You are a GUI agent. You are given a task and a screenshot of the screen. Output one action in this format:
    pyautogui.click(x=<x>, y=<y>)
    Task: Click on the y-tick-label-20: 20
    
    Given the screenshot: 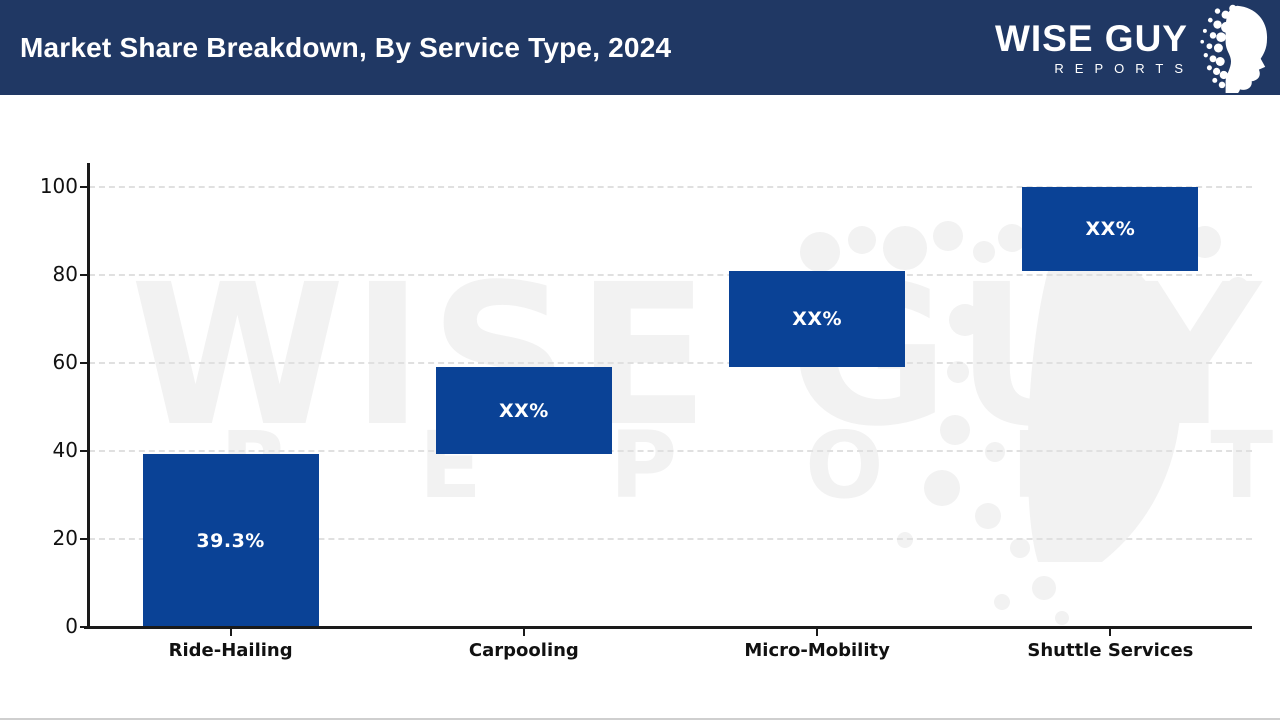 What is the action you would take?
    pyautogui.click(x=65, y=538)
    